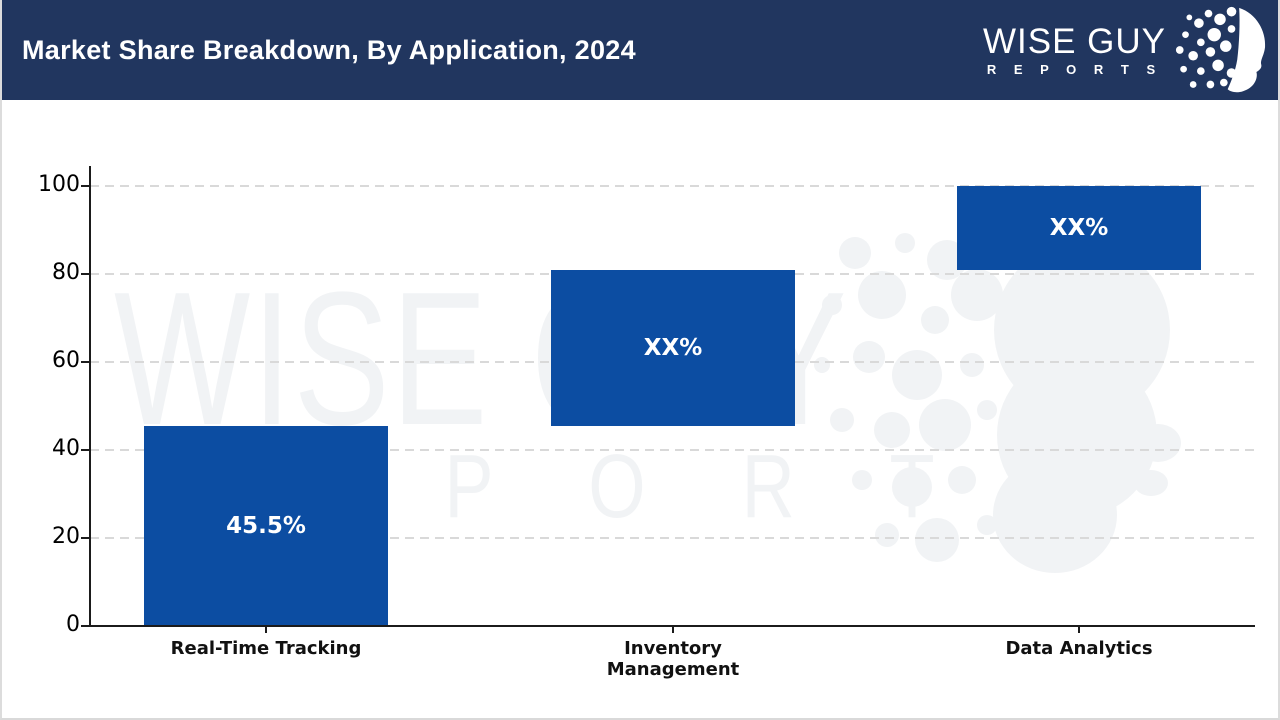 This screenshot has height=720, width=1280. I want to click on logo-subtitle: R E P O R T S, so click(1074, 69).